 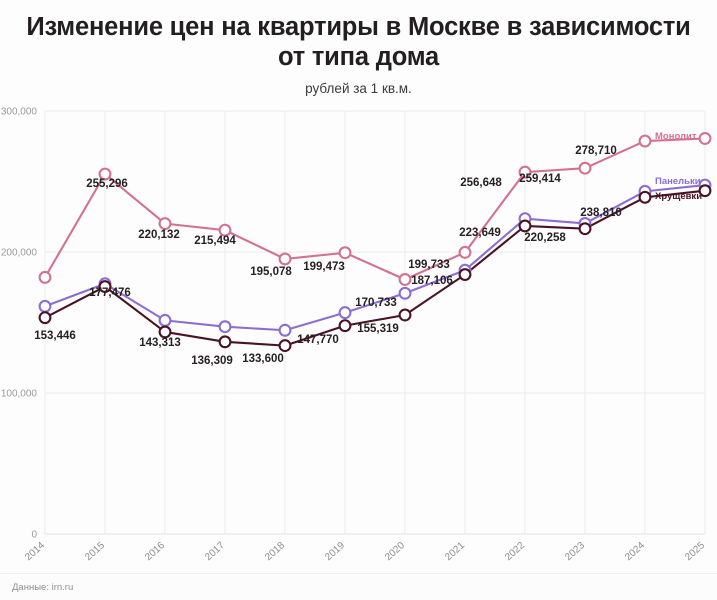 I want to click on point-value-label: 215,494, so click(x=215, y=241).